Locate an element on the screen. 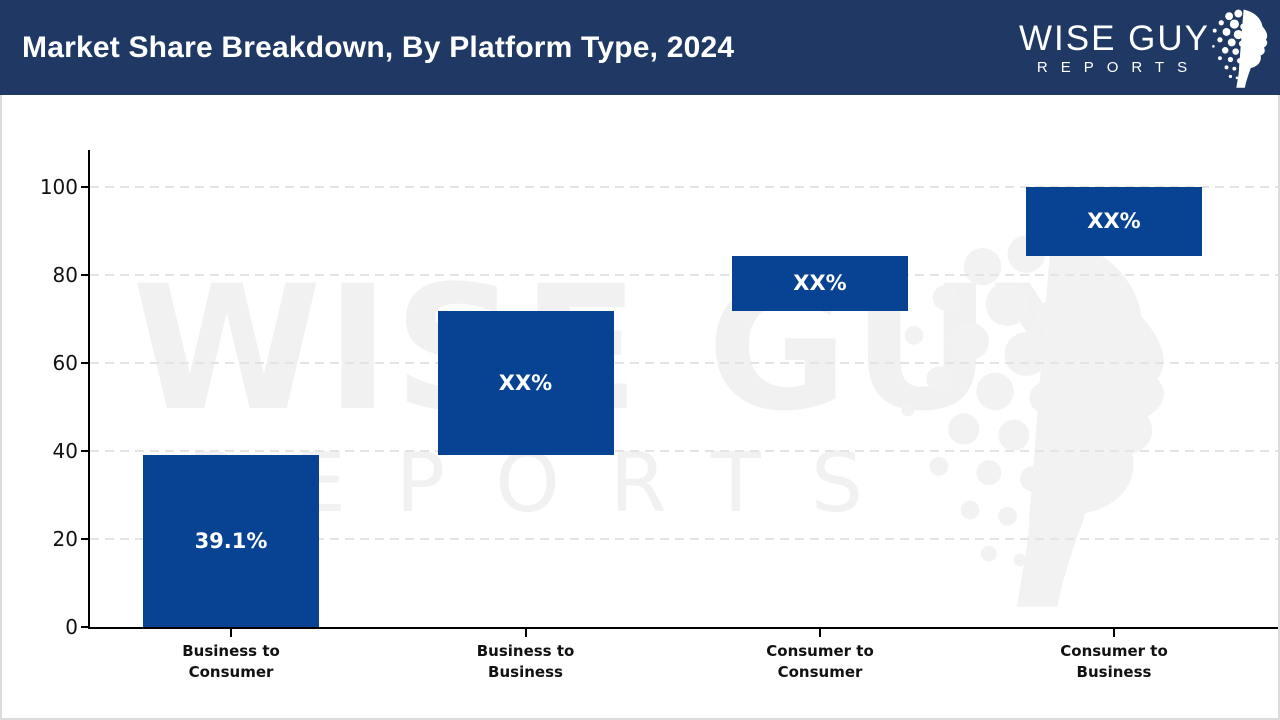 The width and height of the screenshot is (1280, 720). bar-value-label-4: XX% is located at coordinates (1114, 221).